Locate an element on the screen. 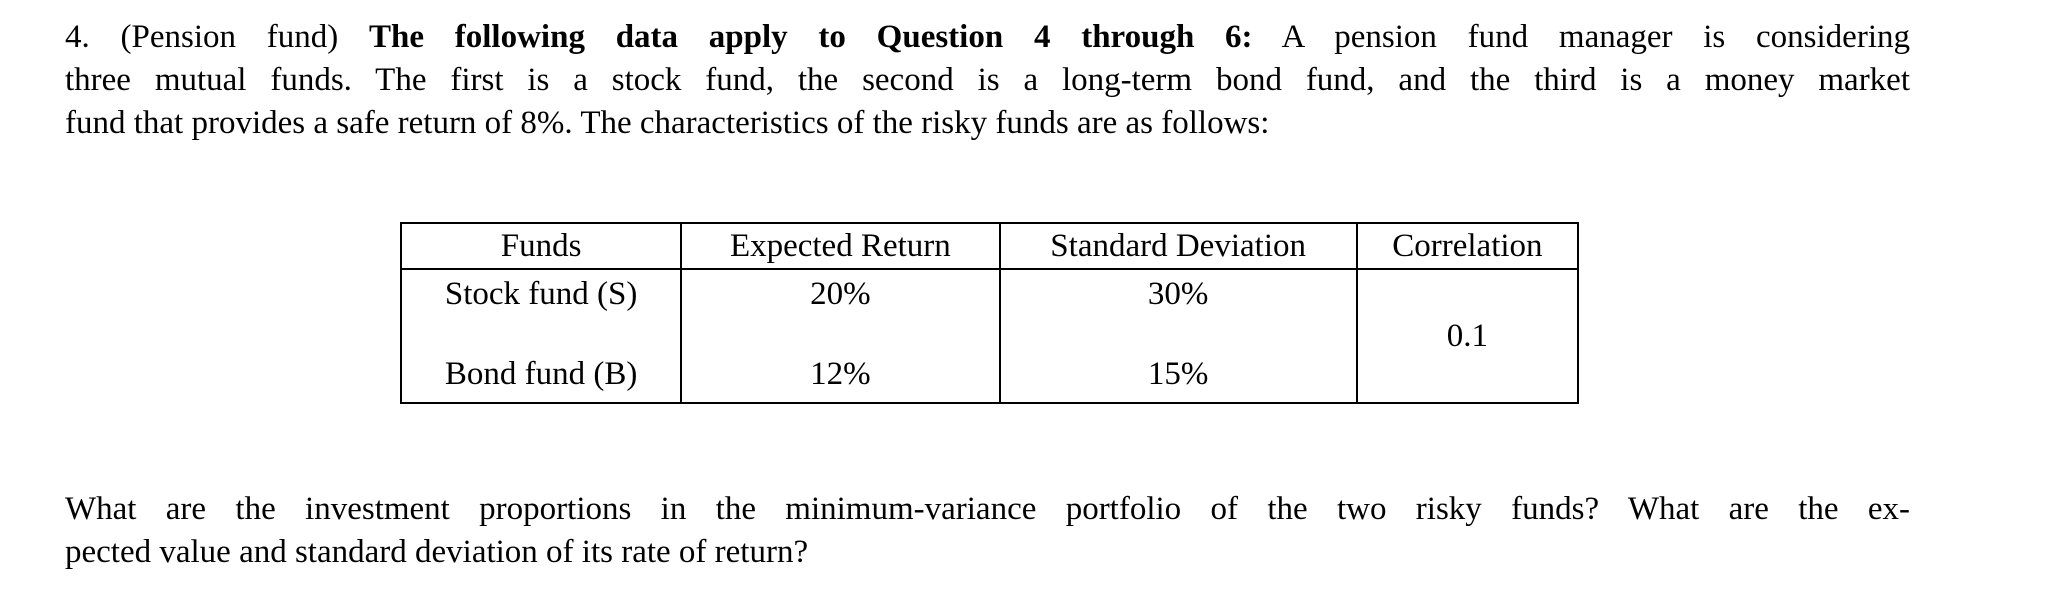 The height and width of the screenshot is (602, 2048). correlation-value: 0.1 is located at coordinates (1467, 335).